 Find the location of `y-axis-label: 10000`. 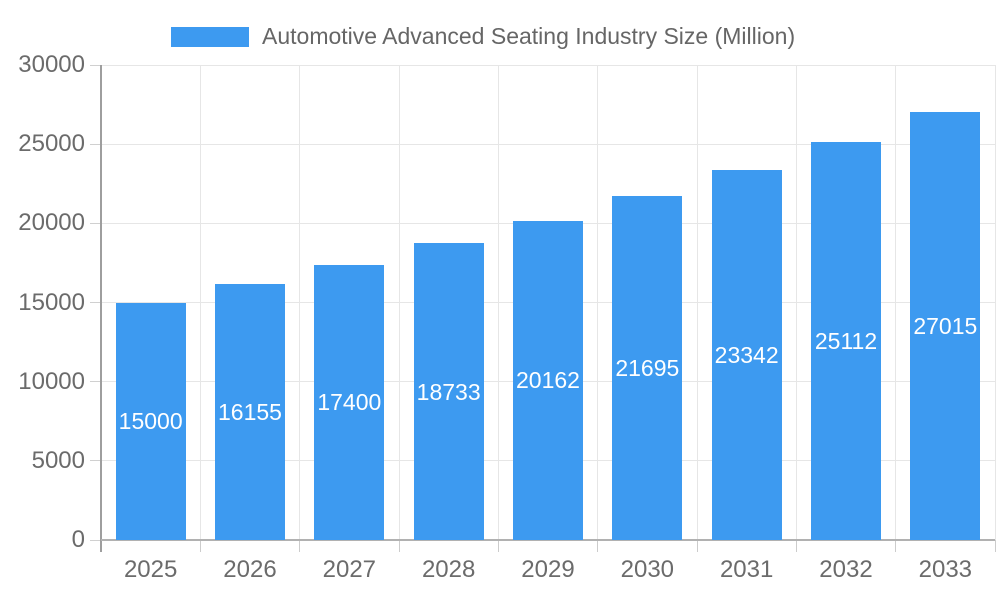

y-axis-label: 10000 is located at coordinates (51, 381).